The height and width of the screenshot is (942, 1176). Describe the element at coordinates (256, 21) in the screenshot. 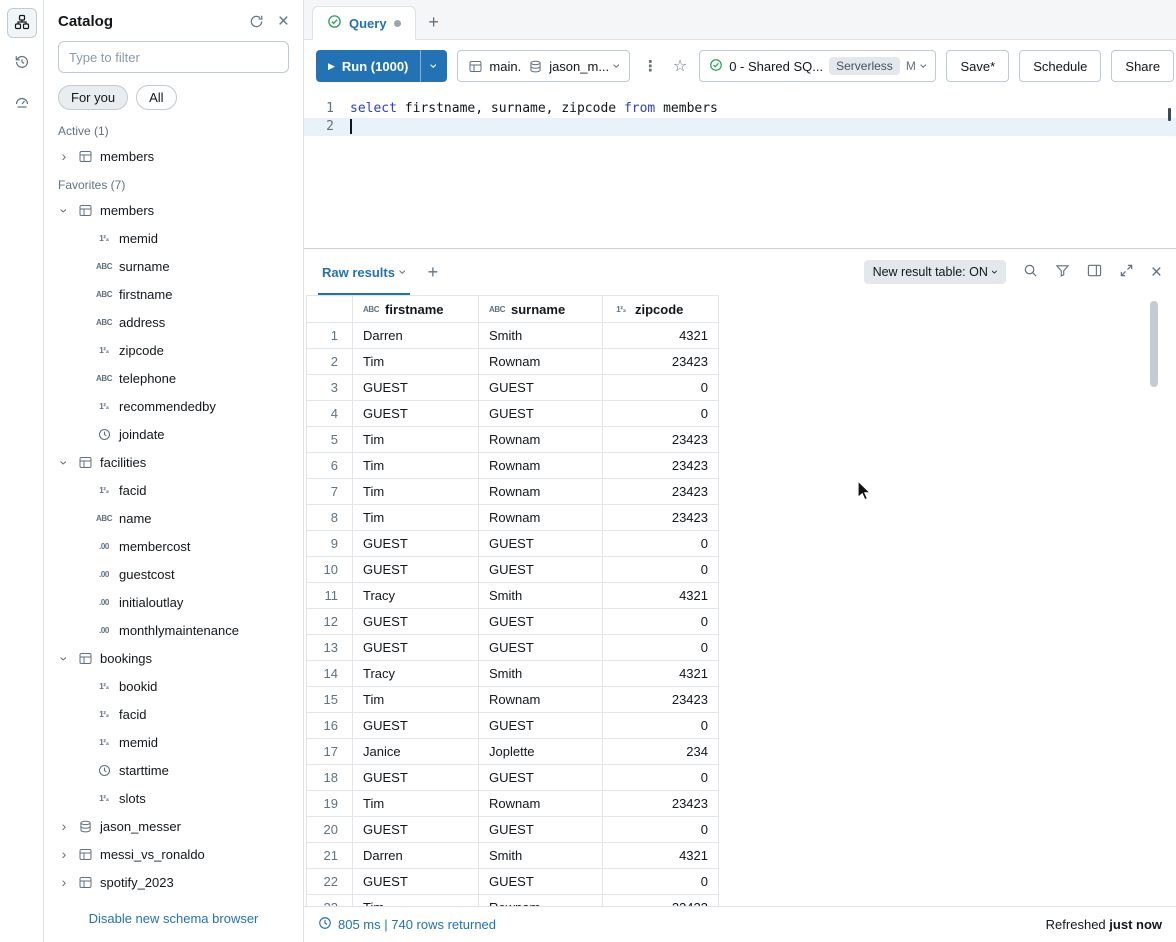

I see `refresh-icon` at that location.